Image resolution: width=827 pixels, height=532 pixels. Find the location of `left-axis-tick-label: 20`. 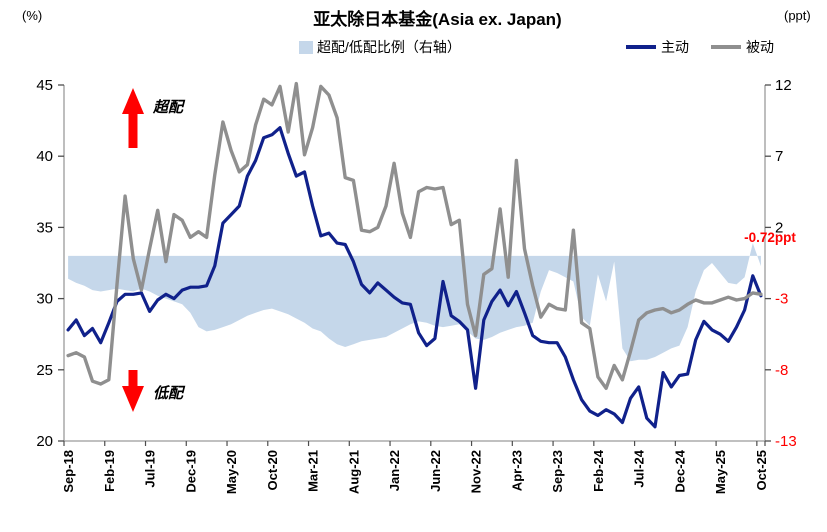

left-axis-tick-label: 20 is located at coordinates (44, 441).